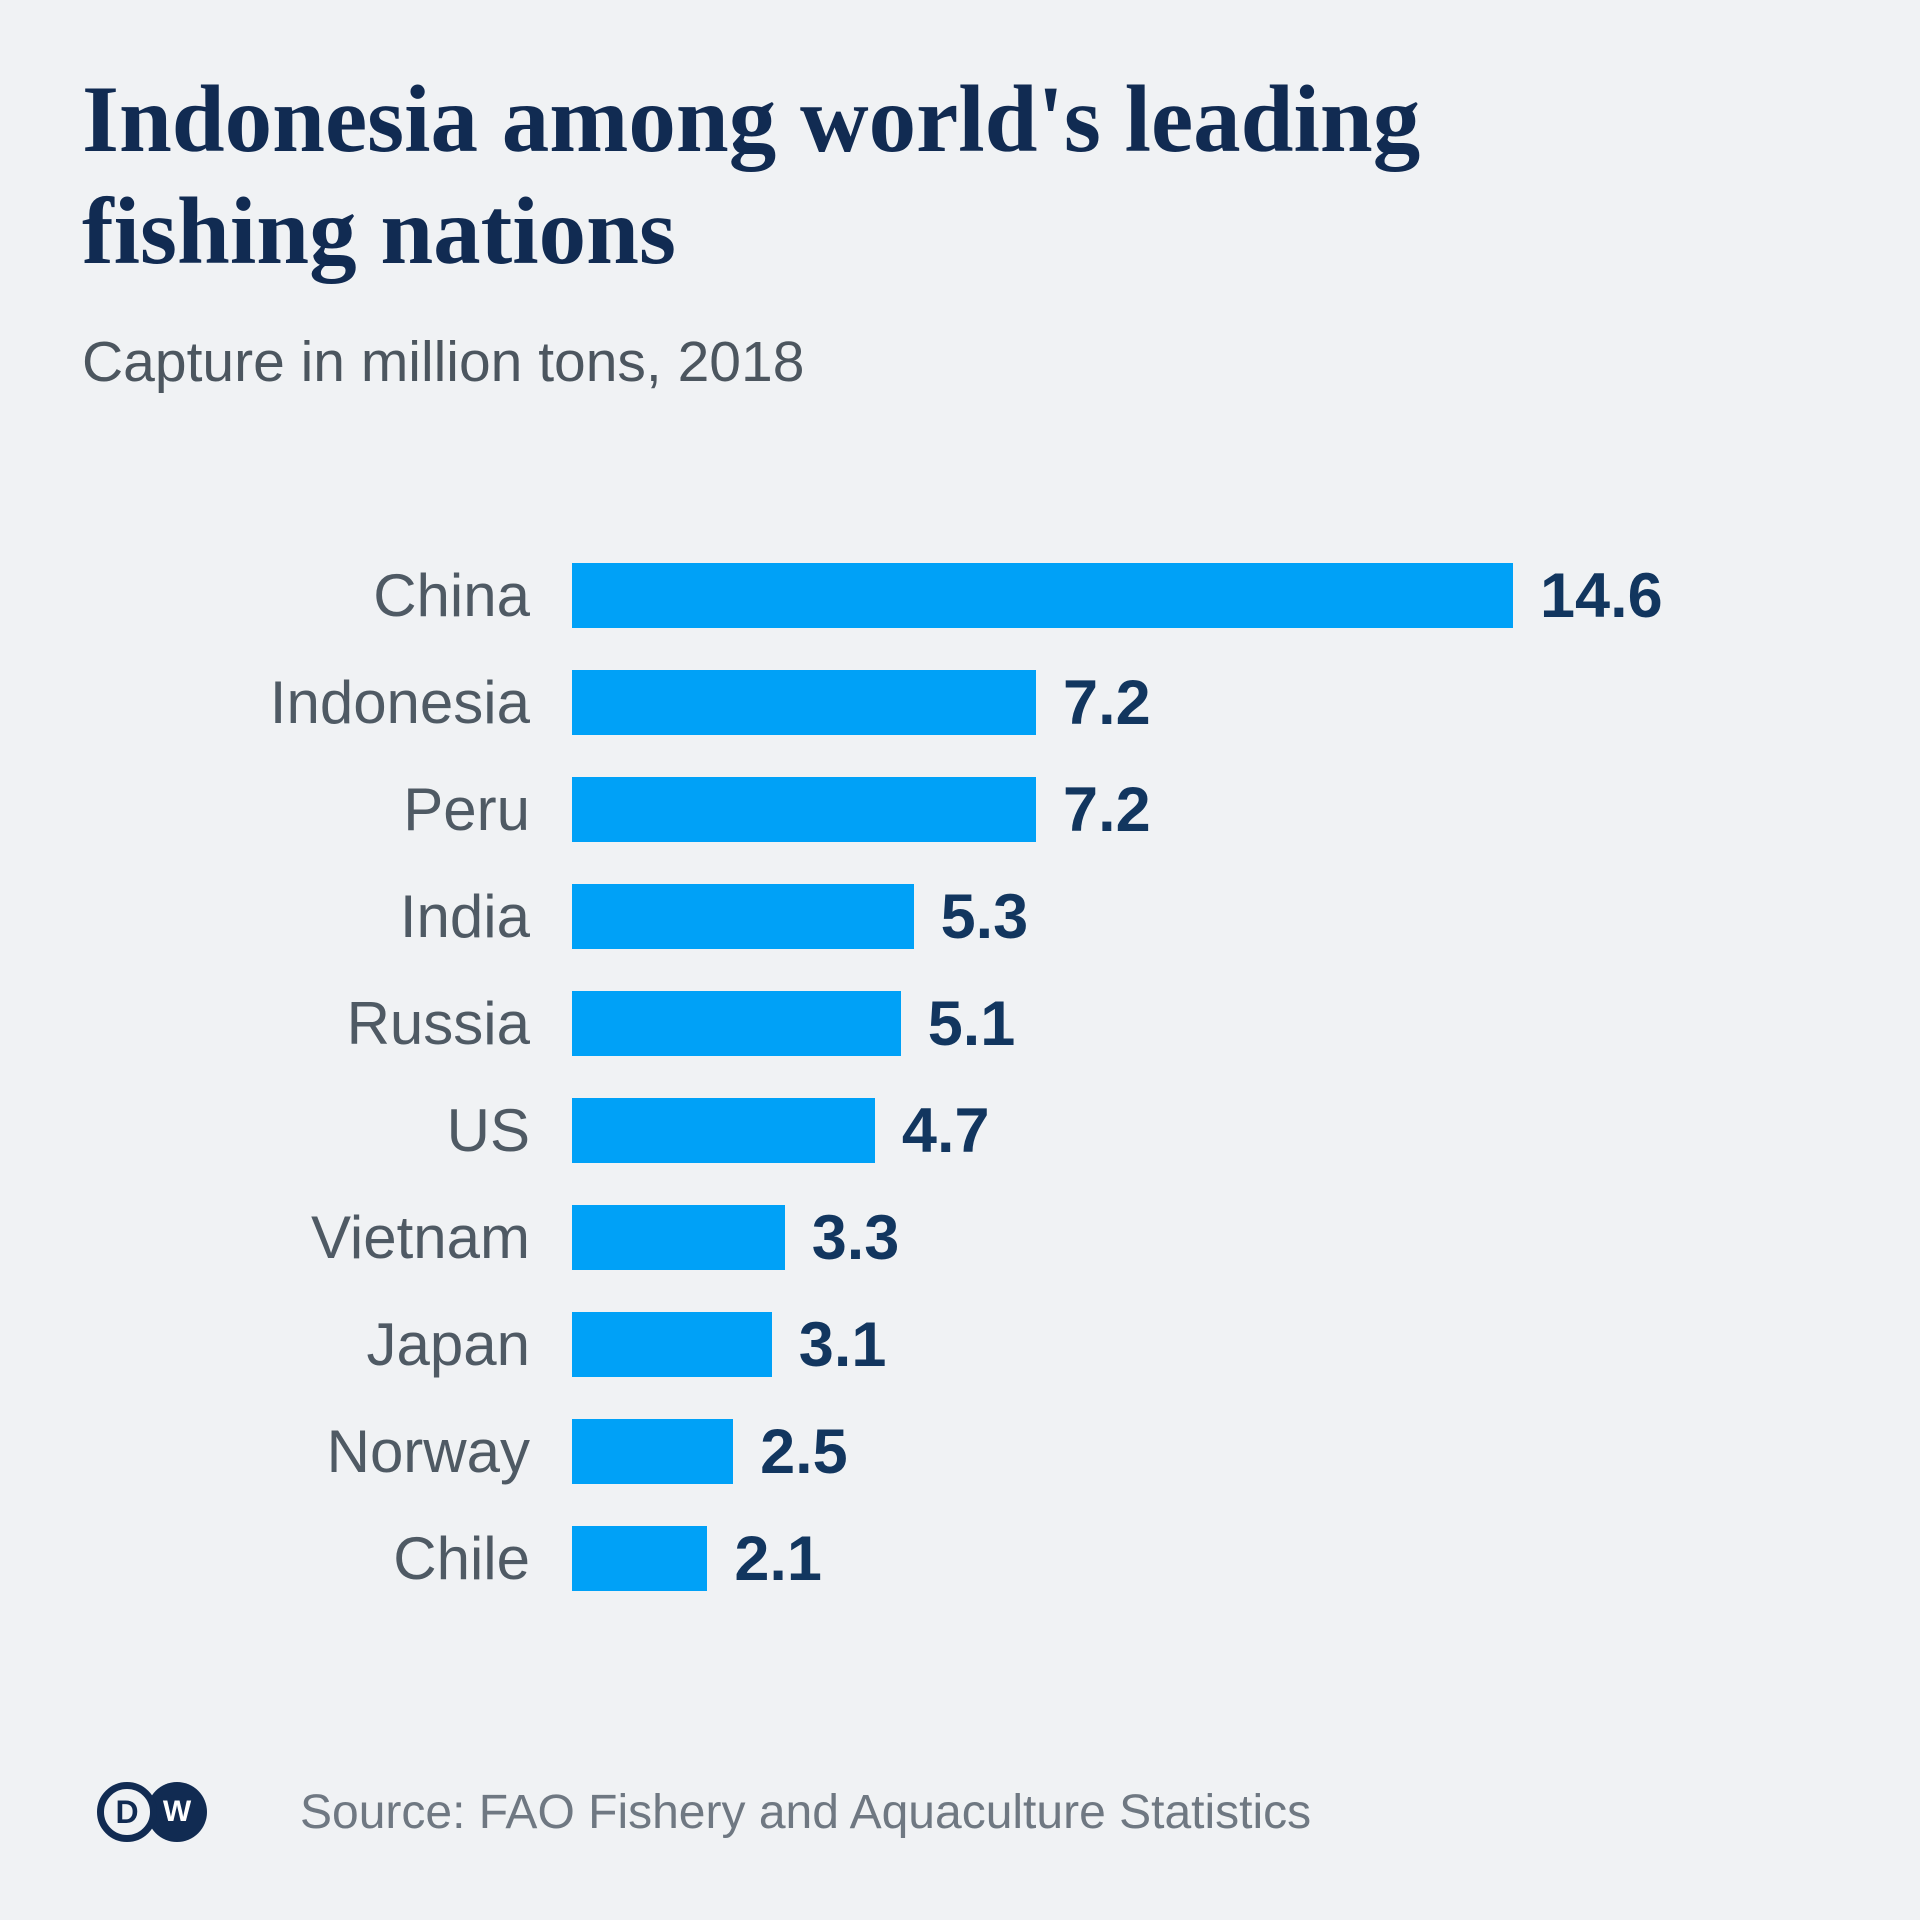  Describe the element at coordinates (1205, 917) in the screenshot. I see `bar-track: 5.3` at that location.